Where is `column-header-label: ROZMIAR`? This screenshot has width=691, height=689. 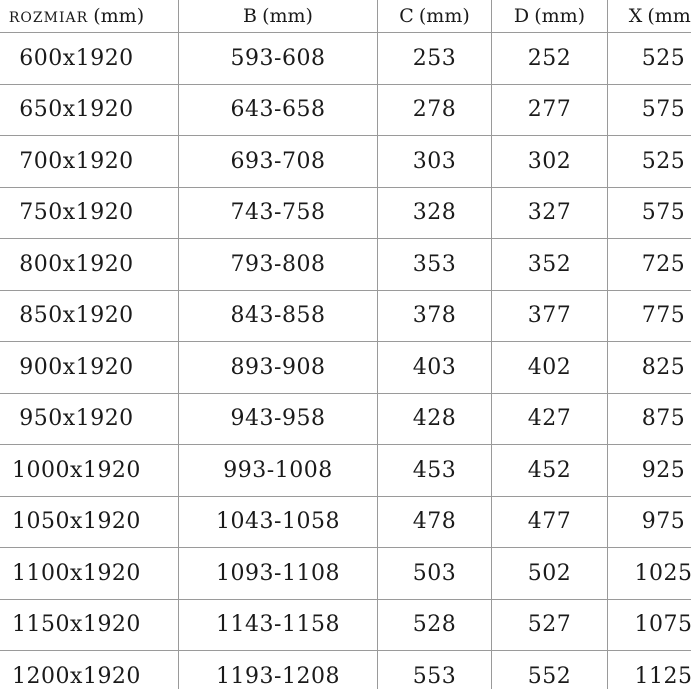
column-header-label: ROZMIAR is located at coordinates (48, 18).